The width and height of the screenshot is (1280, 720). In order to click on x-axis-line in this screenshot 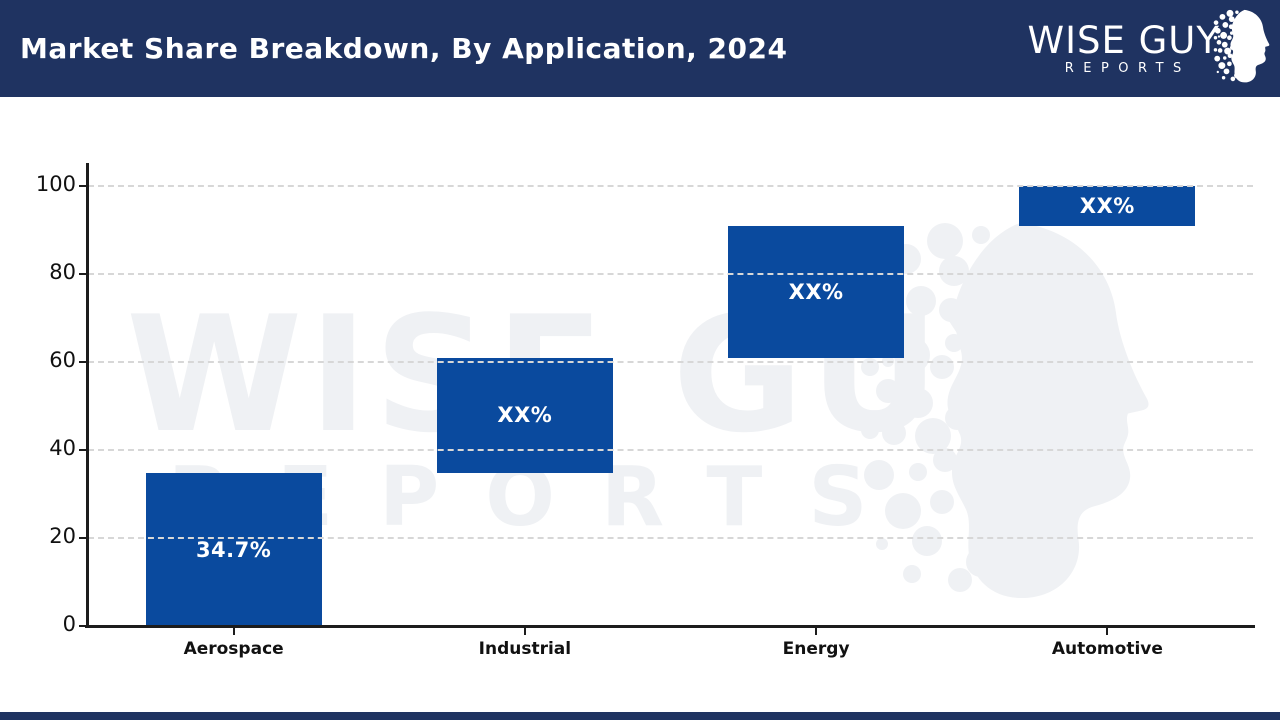, I will do `click(670, 626)`.